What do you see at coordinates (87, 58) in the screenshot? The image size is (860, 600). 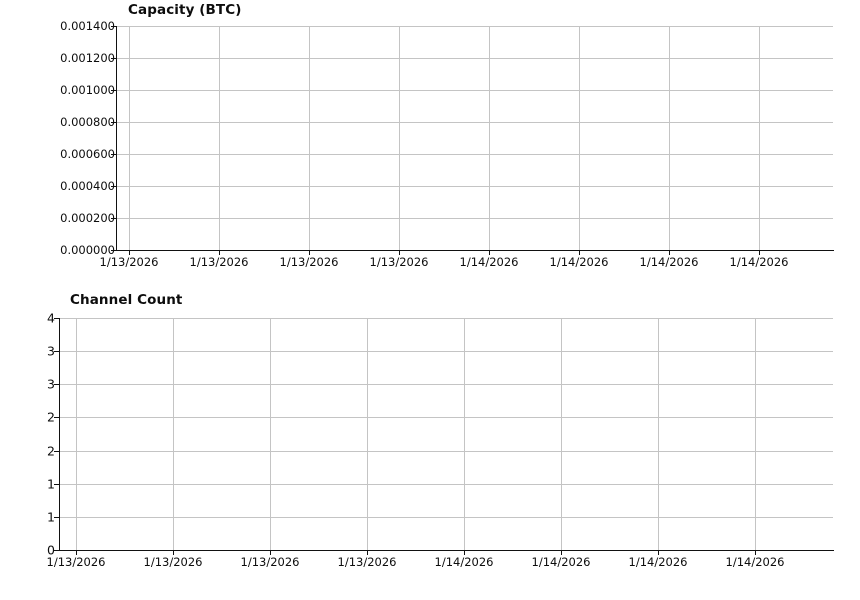 I see `capacity-y-tick-label: 0.001200` at bounding box center [87, 58].